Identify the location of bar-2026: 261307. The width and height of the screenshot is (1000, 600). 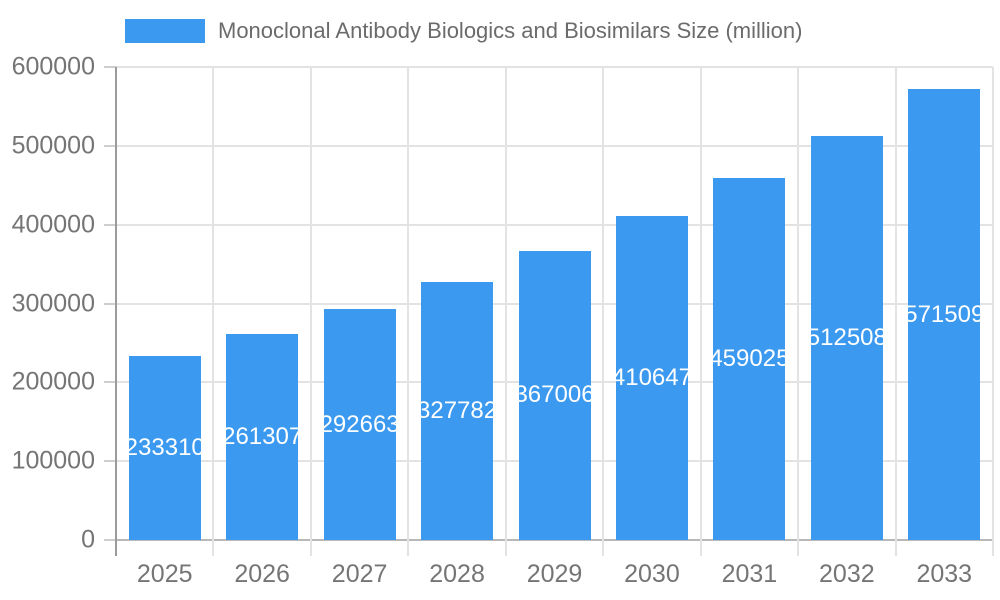
(262, 437).